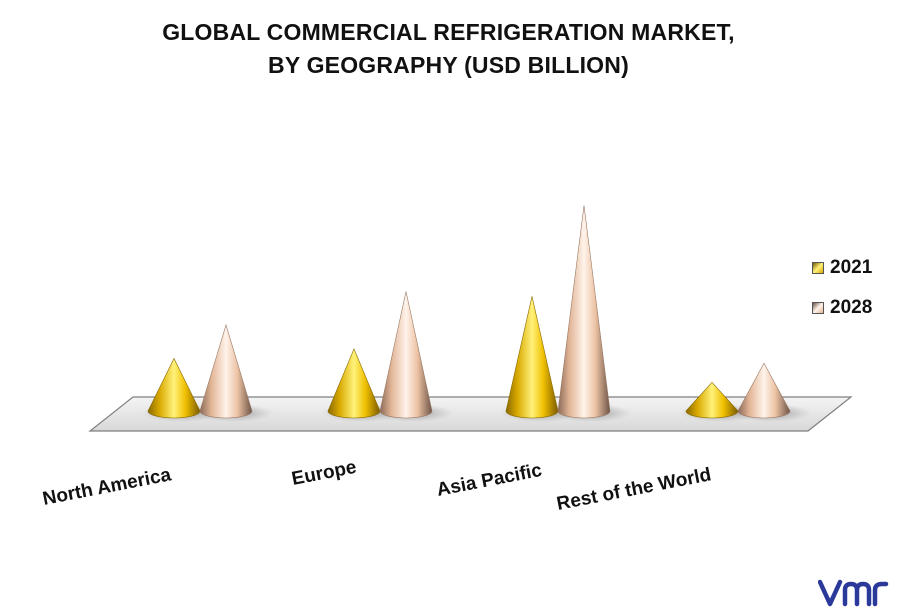  What do you see at coordinates (107, 487) in the screenshot?
I see `category-label: North America` at bounding box center [107, 487].